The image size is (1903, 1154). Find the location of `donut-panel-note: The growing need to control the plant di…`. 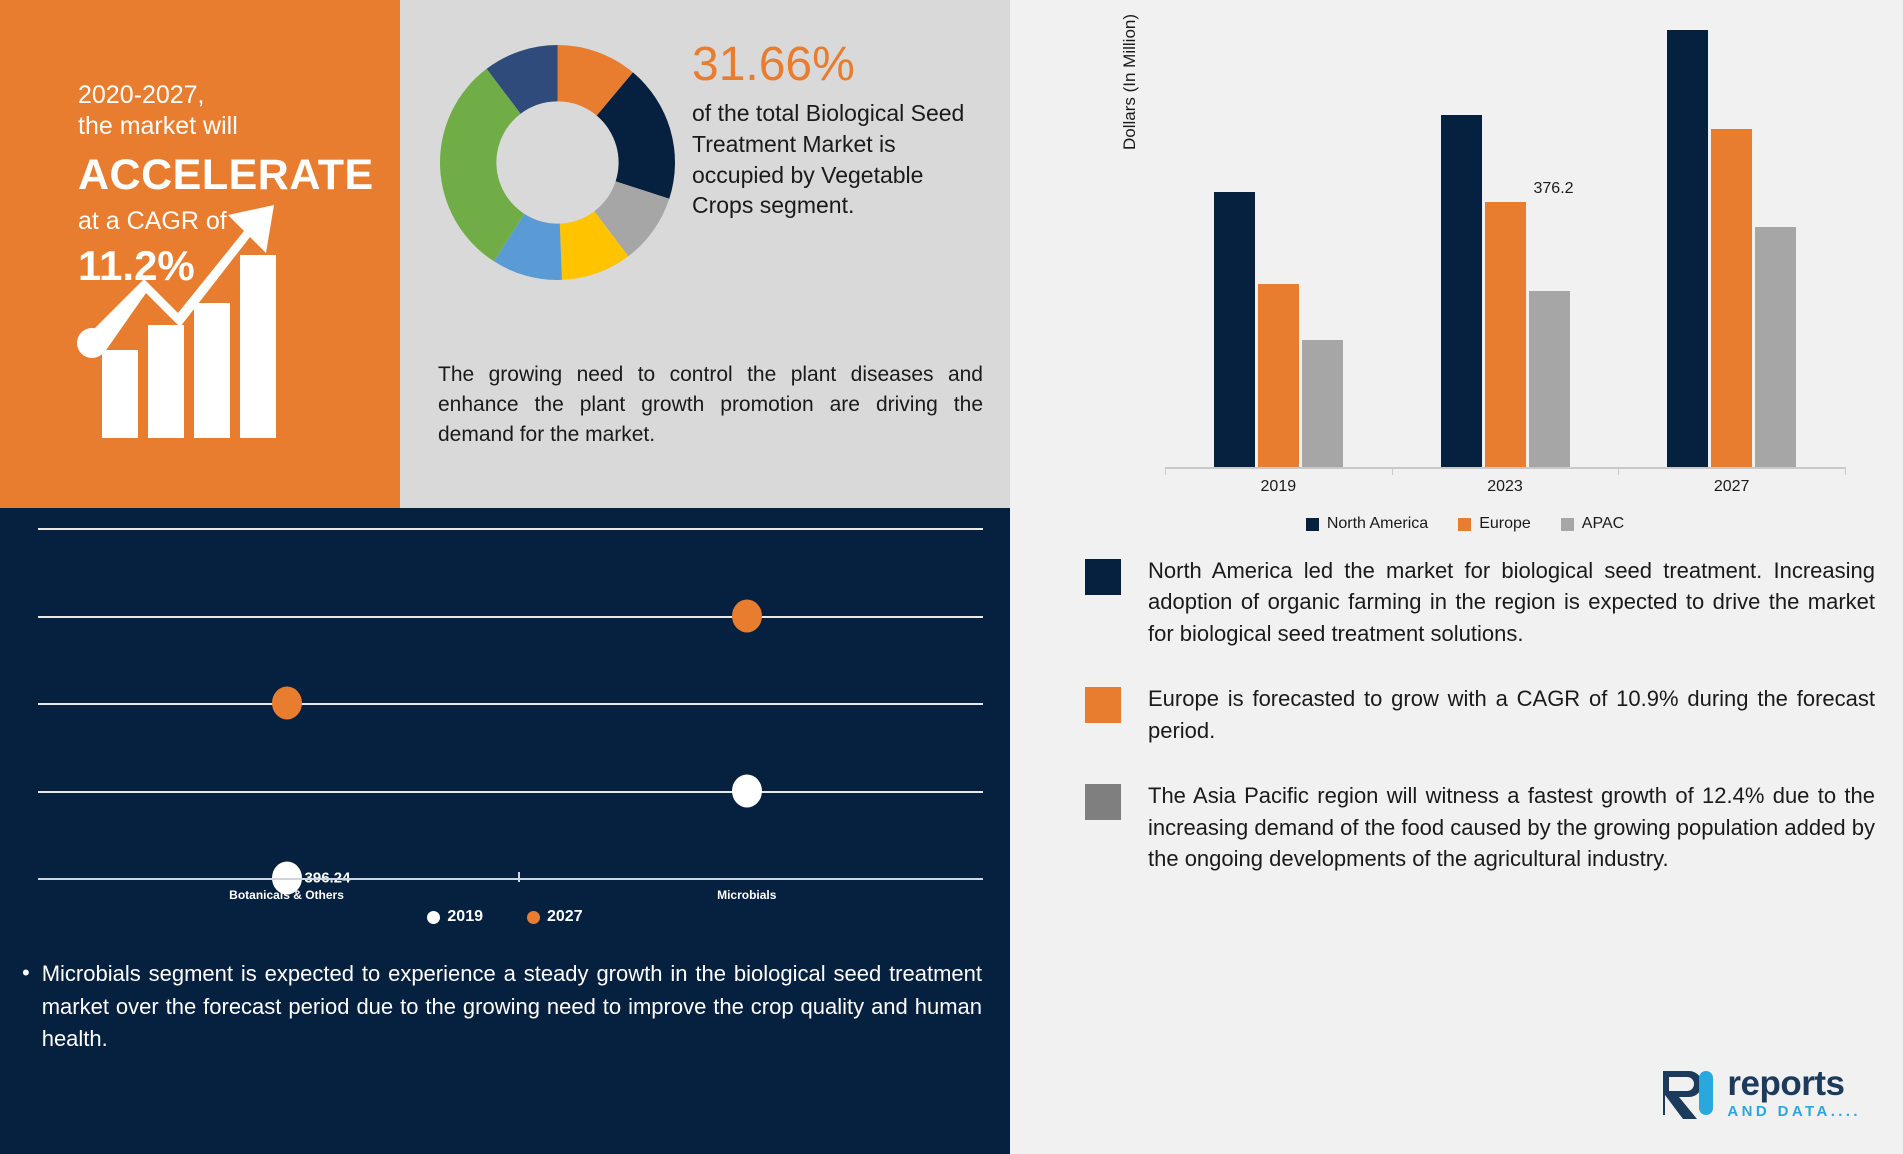

donut-panel-note: The growing need to control the plant di… is located at coordinates (710, 404).